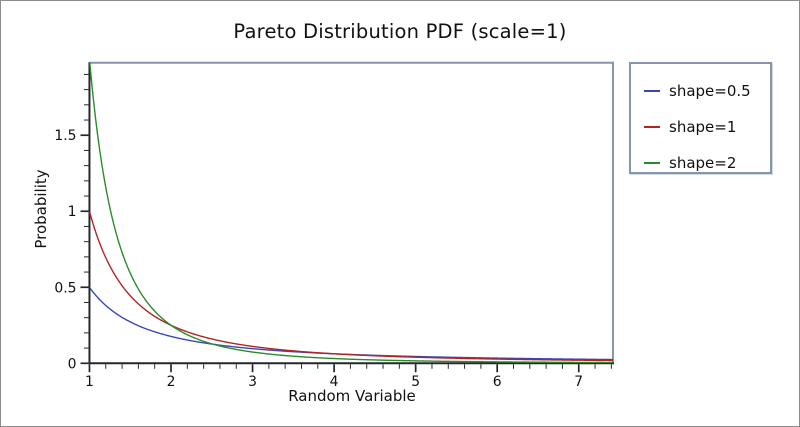  Describe the element at coordinates (89, 382) in the screenshot. I see `x-tick-label: 1` at that location.